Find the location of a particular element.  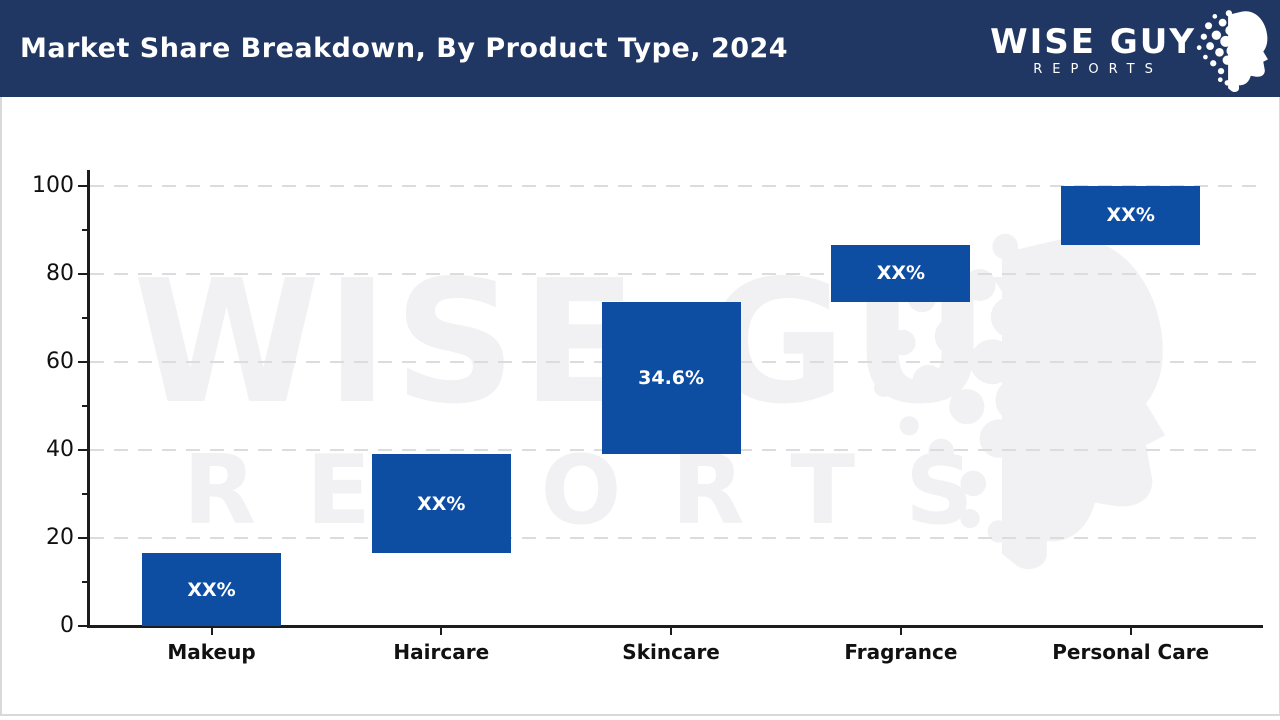

y-tick-label-60: 60 is located at coordinates (60, 361).